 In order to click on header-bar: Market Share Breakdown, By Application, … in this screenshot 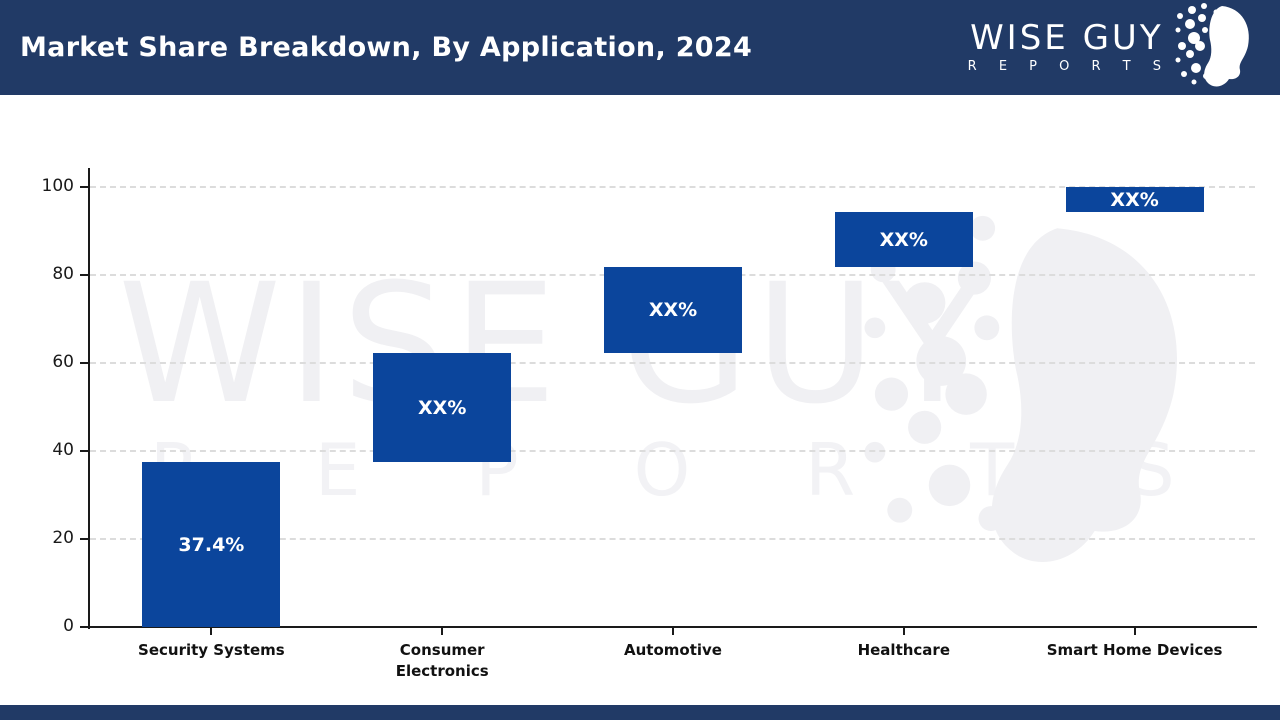, I will do `click(640, 47)`.